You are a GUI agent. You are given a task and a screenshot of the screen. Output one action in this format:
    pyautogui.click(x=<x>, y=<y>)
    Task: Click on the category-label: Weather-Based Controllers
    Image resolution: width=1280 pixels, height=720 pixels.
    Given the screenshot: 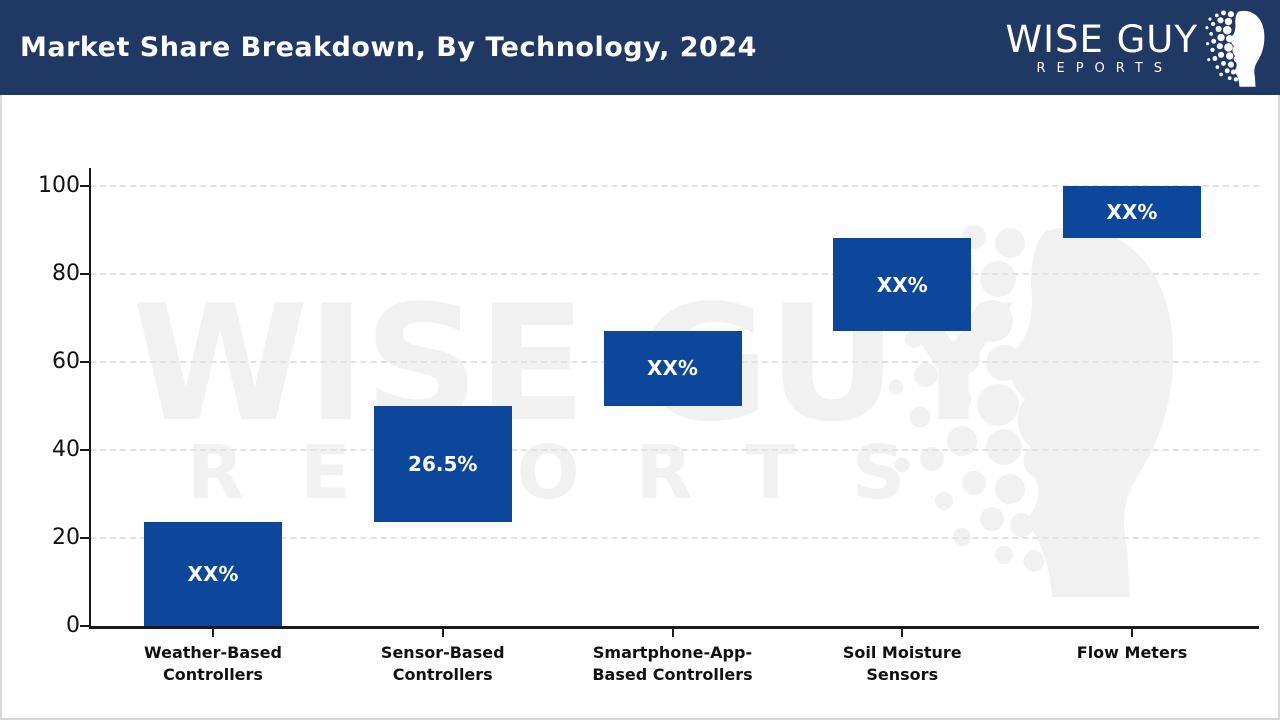 What is the action you would take?
    pyautogui.click(x=213, y=663)
    